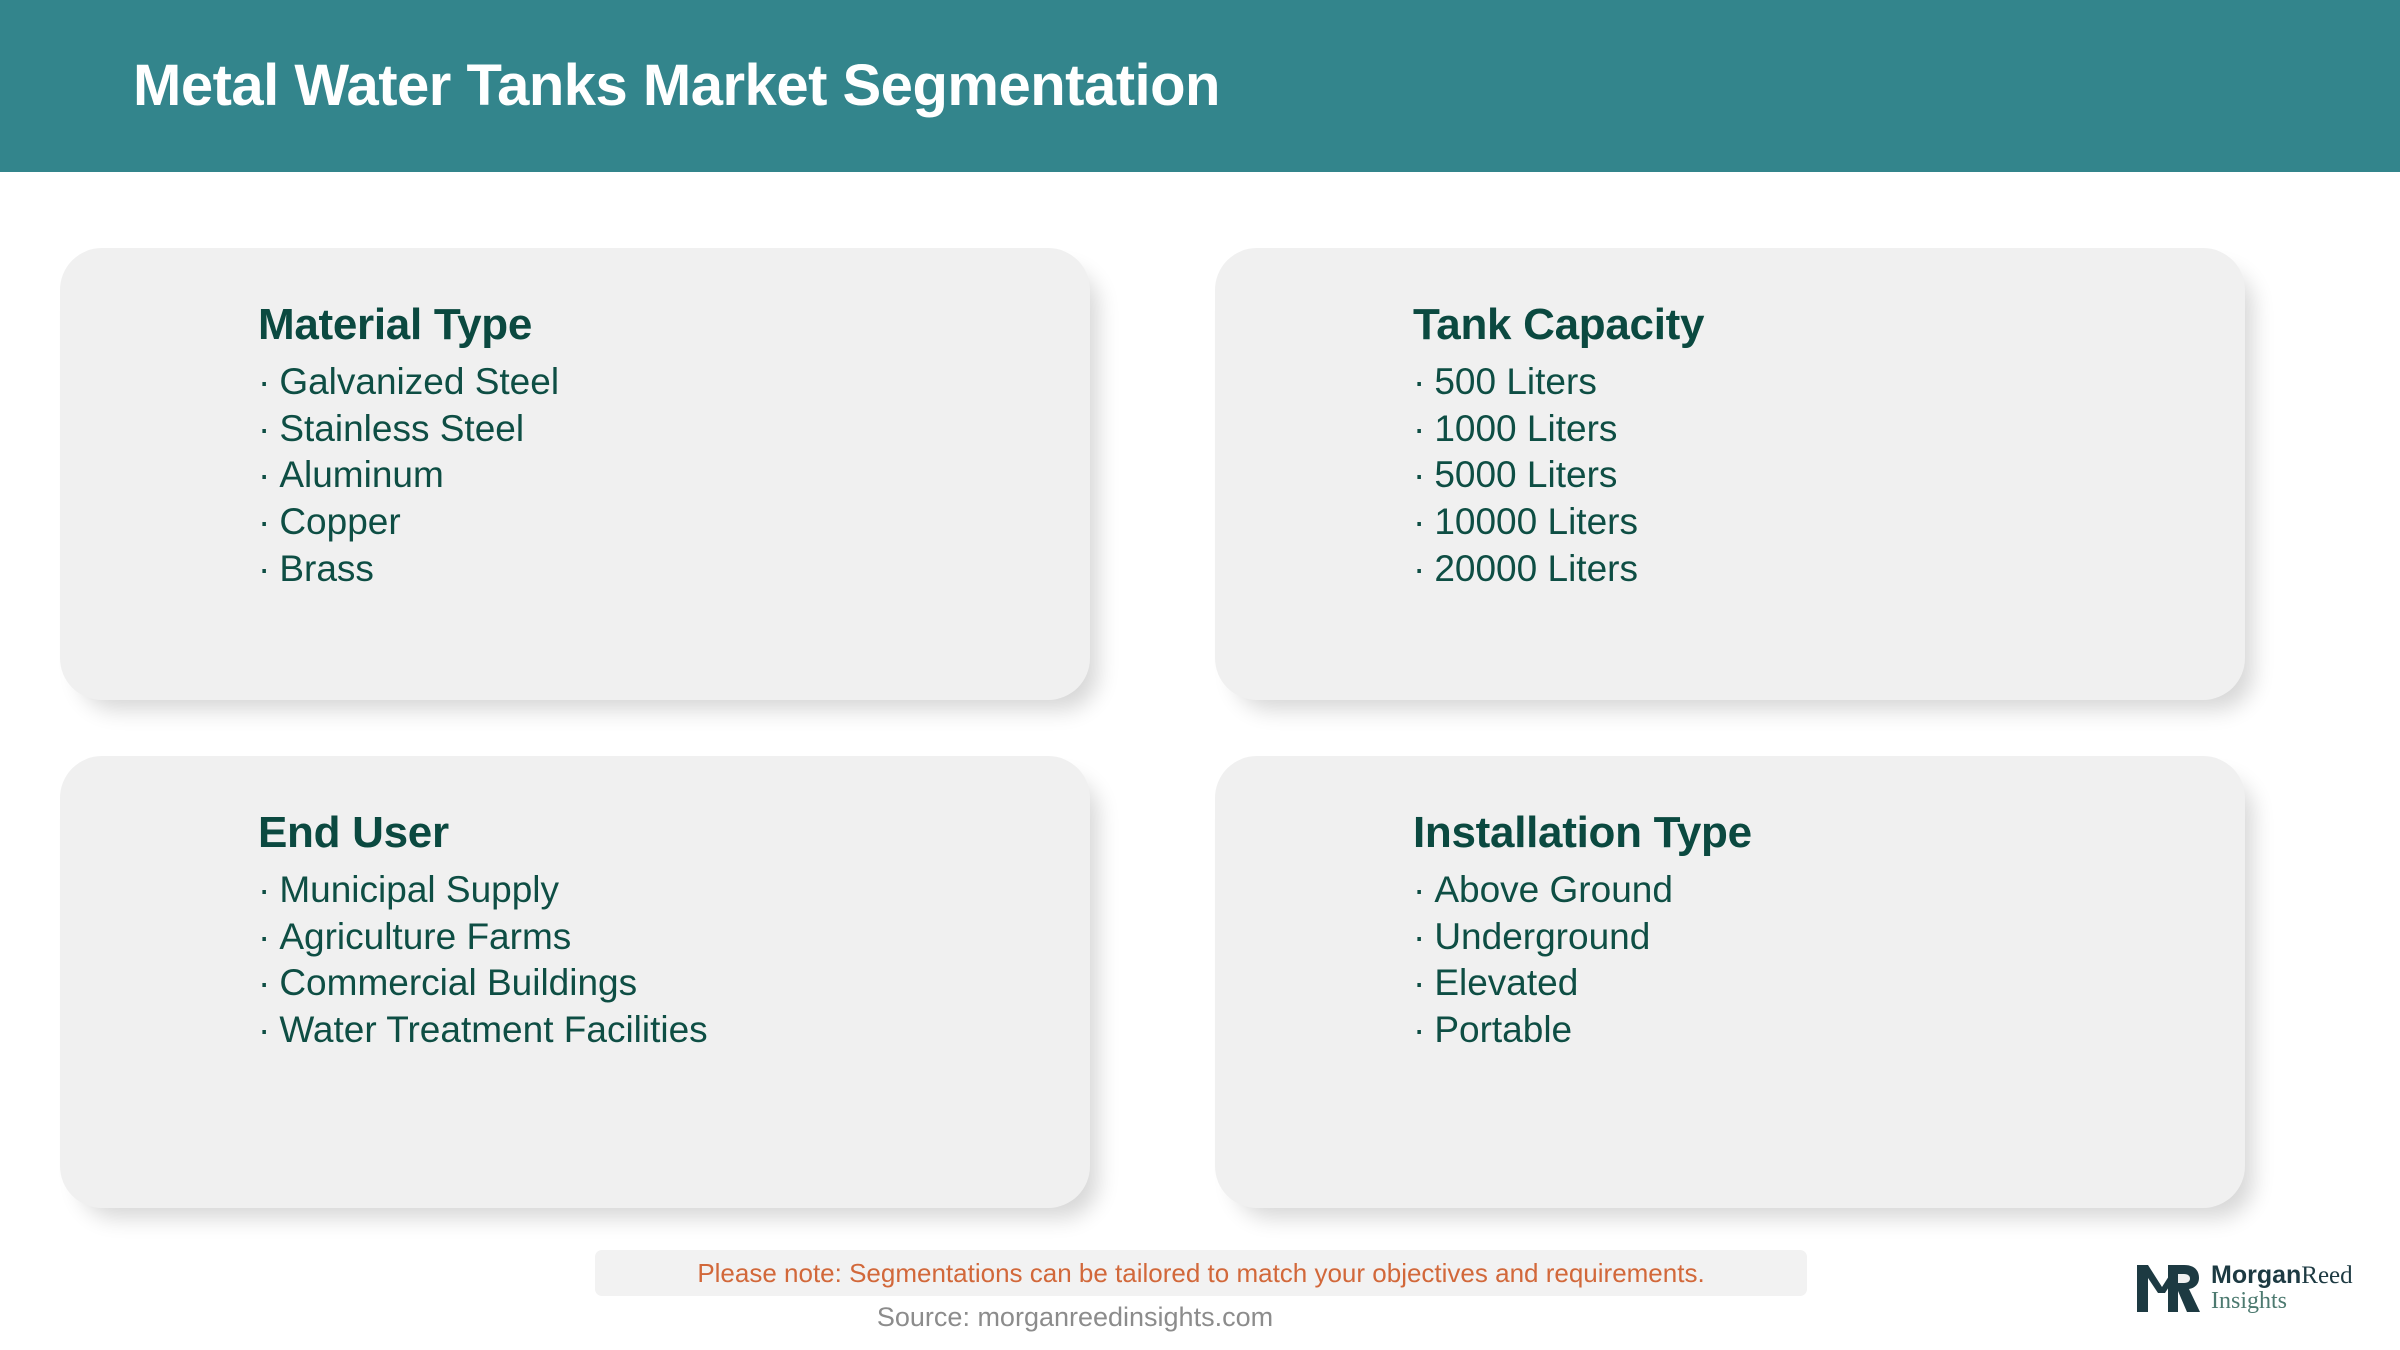 Image resolution: width=2400 pixels, height=1350 pixels. I want to click on list-item: · 10000 Liters, so click(1809, 522).